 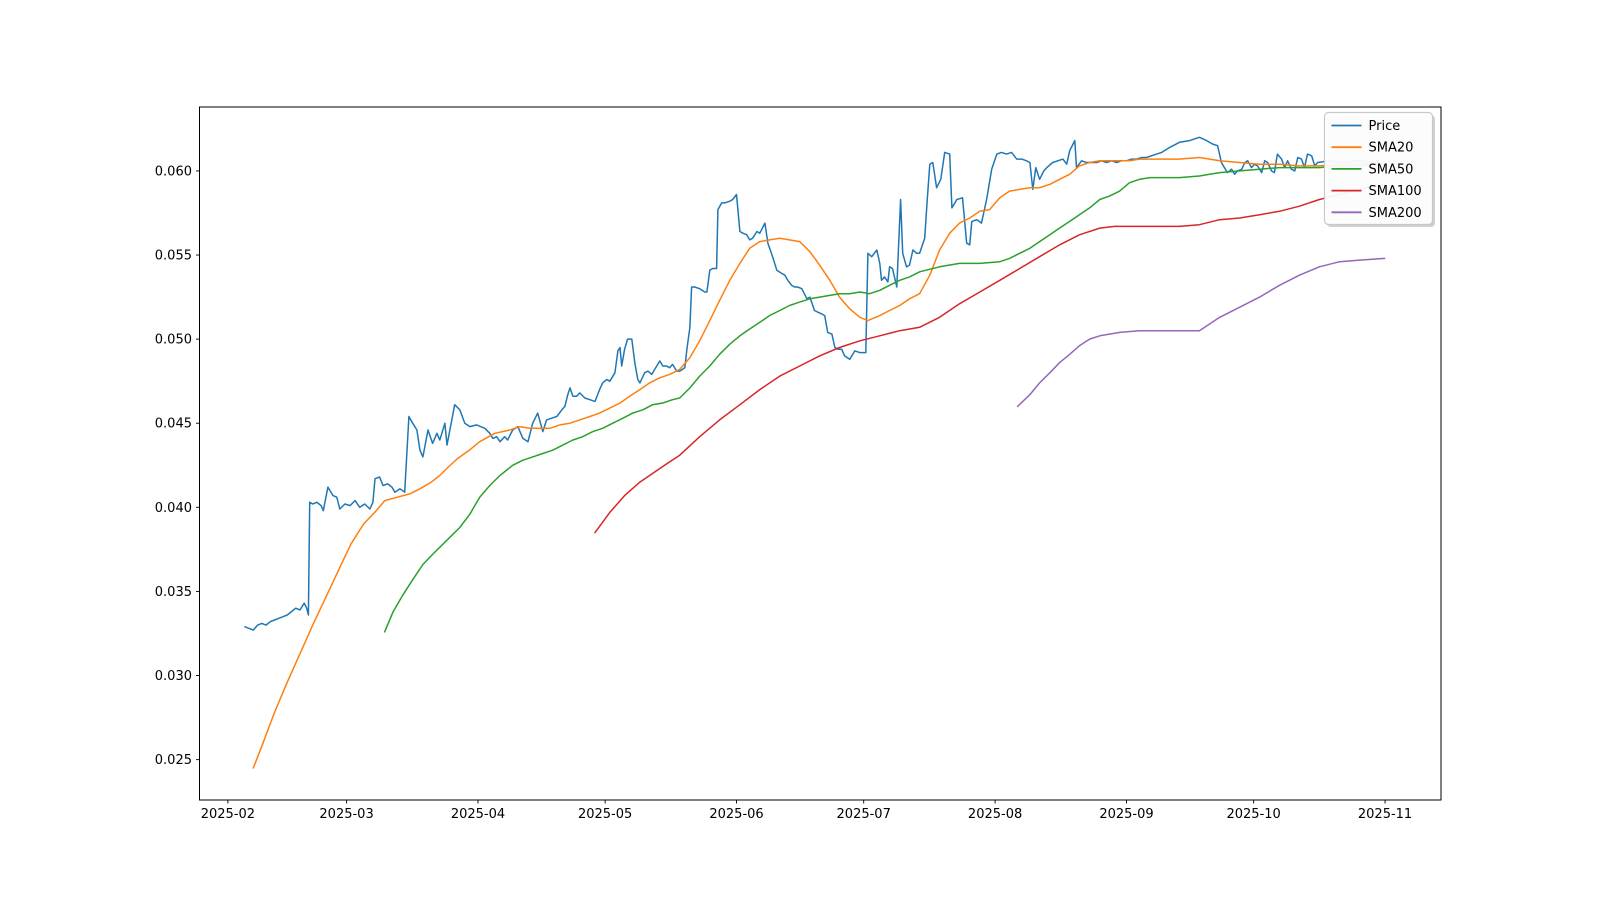 I want to click on x-tick-label: 2025-09, so click(x=1126, y=814).